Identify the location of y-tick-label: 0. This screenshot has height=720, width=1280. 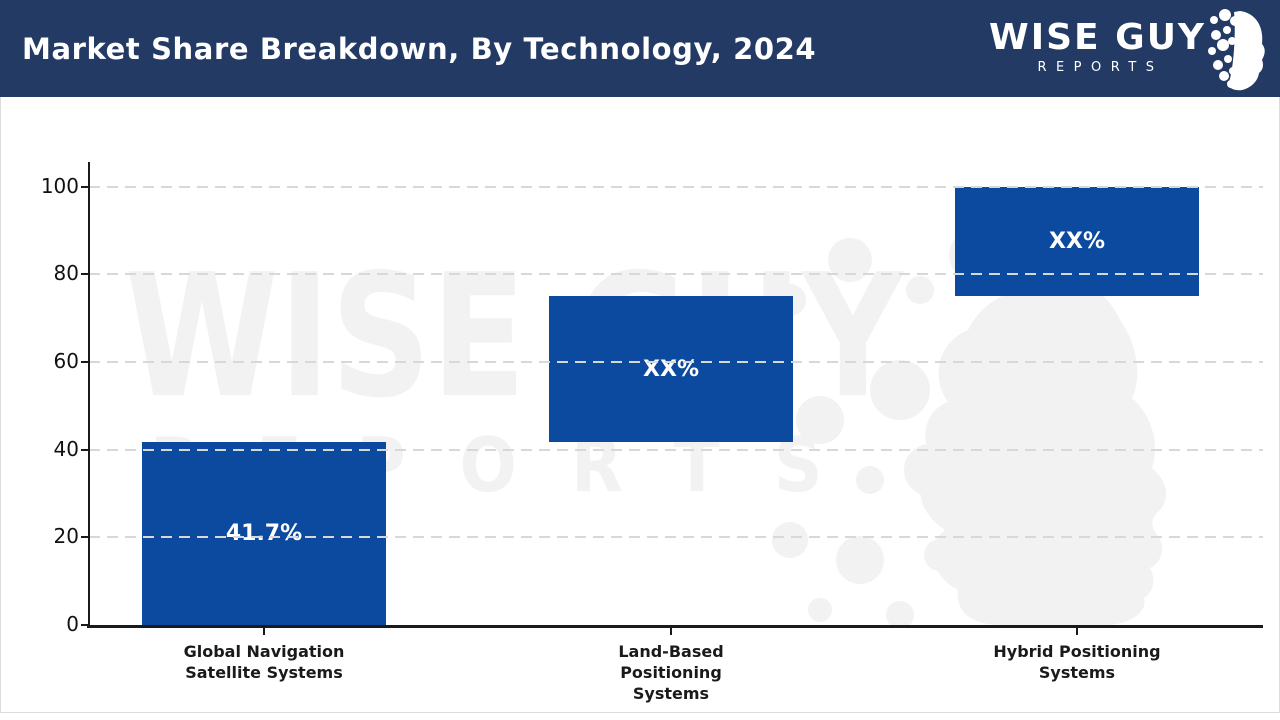
(72, 624).